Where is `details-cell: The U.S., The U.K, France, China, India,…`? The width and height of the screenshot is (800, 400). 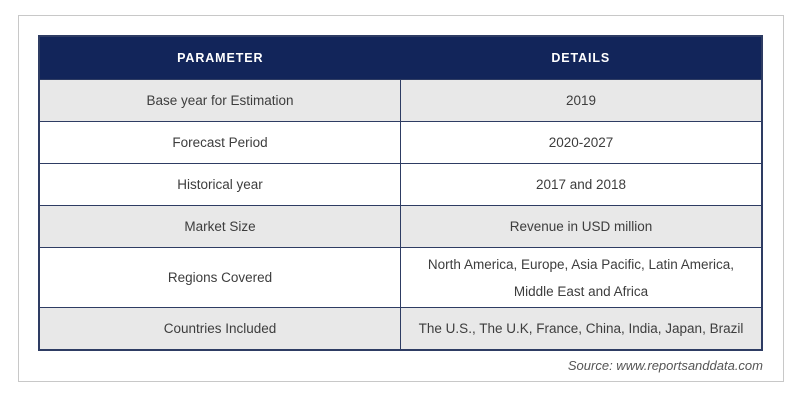
details-cell: The U.S., The U.K, France, China, India,… is located at coordinates (581, 329).